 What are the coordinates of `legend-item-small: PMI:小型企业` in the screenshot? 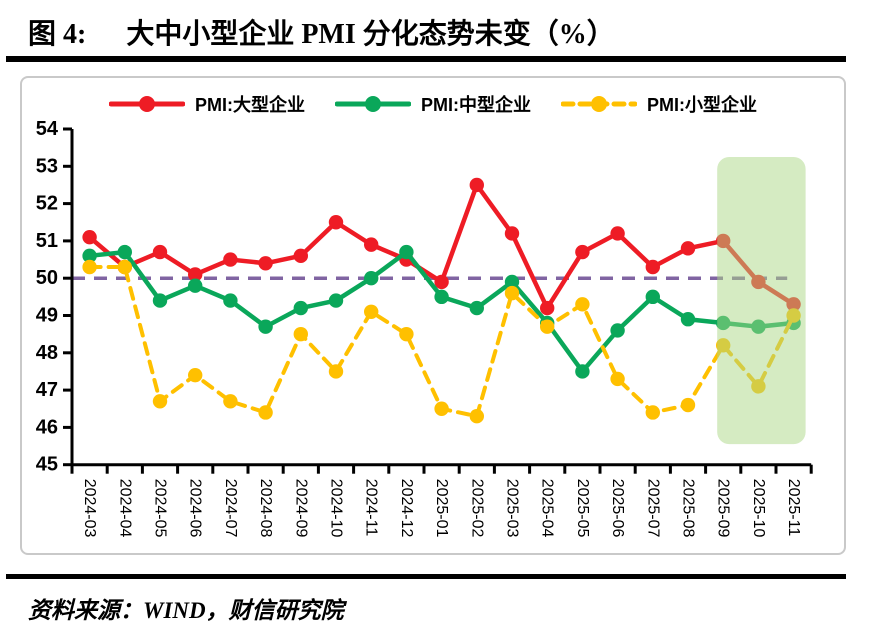 It's located at (659, 104).